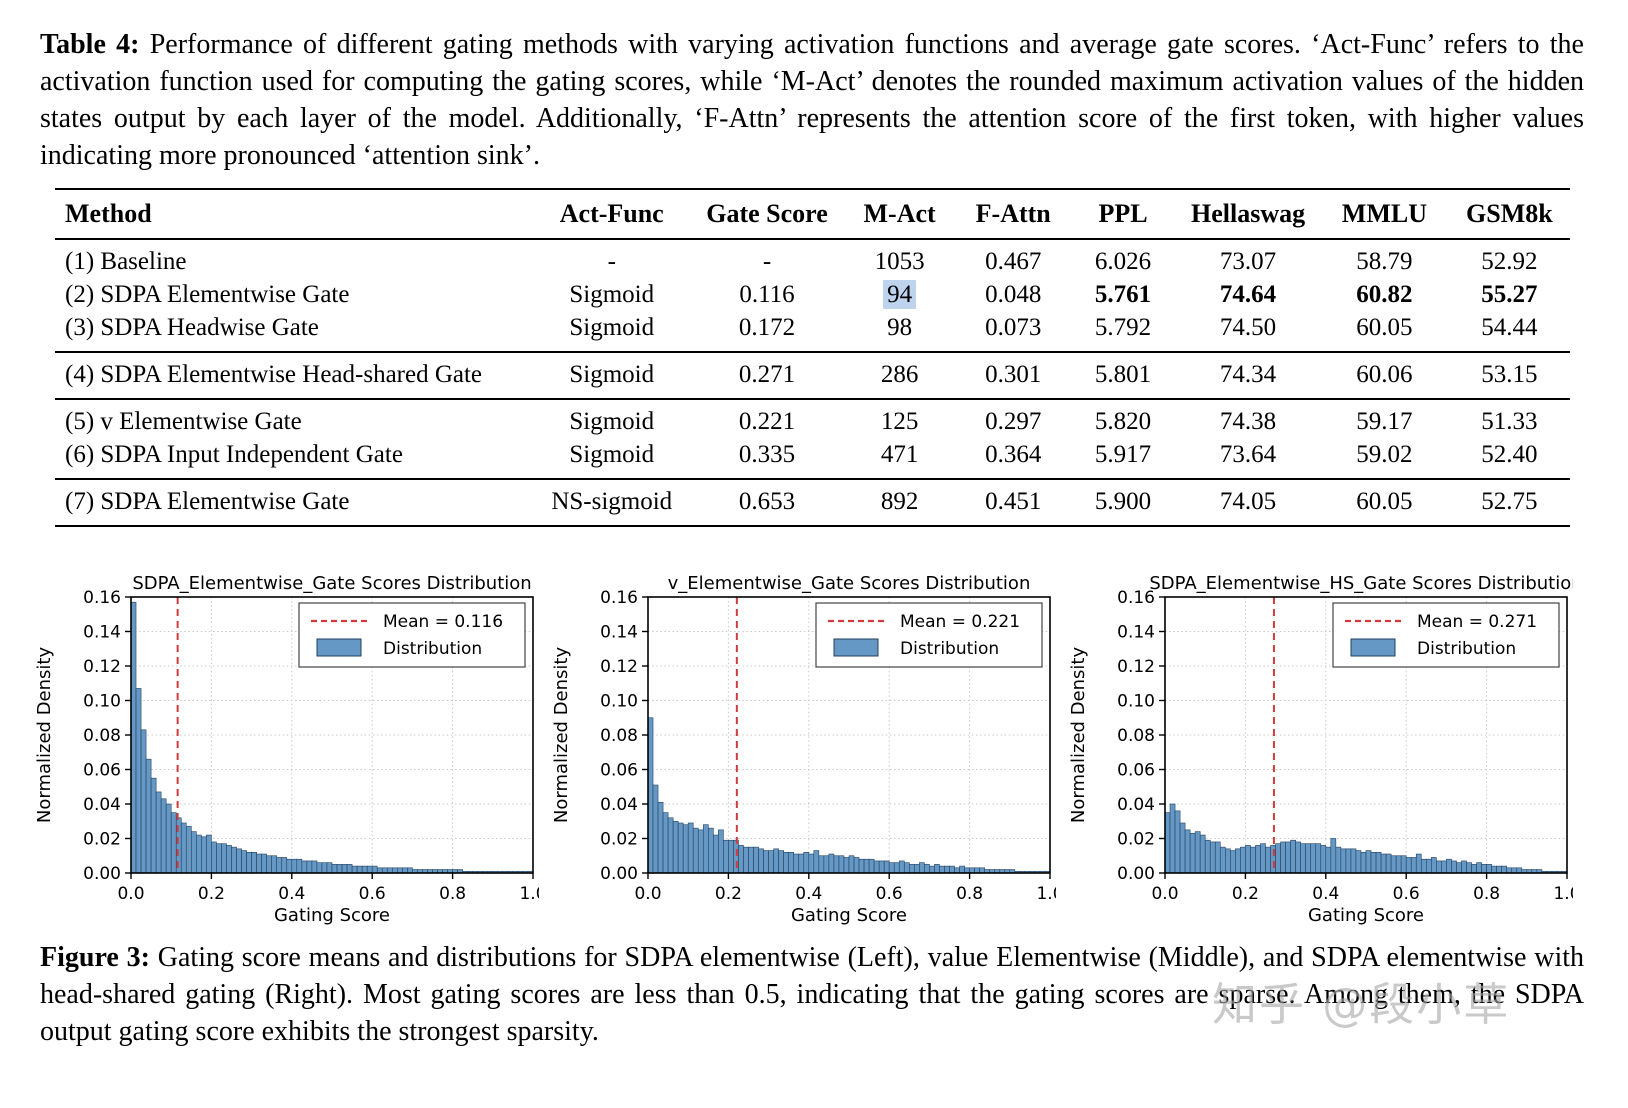 This screenshot has height=1108, width=1628. What do you see at coordinates (1123, 327) in the screenshot?
I see `table-cell: 5.792` at bounding box center [1123, 327].